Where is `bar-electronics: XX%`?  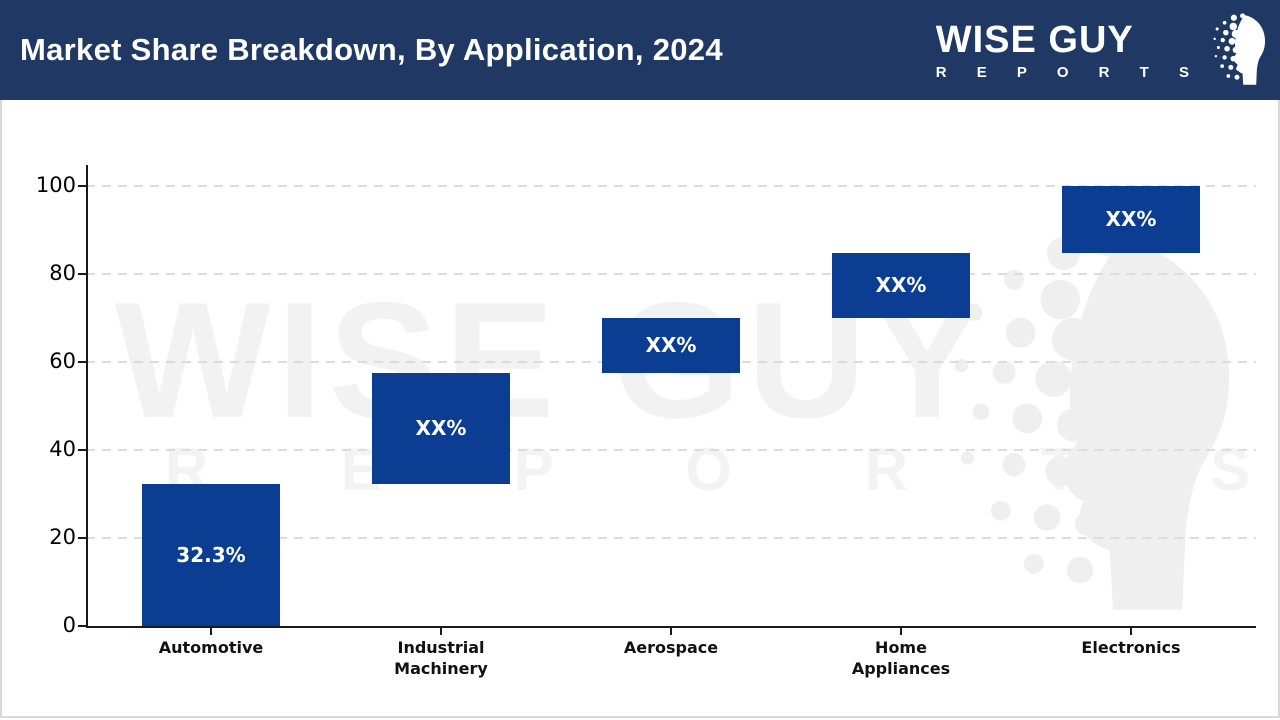 bar-electronics: XX% is located at coordinates (1131, 219).